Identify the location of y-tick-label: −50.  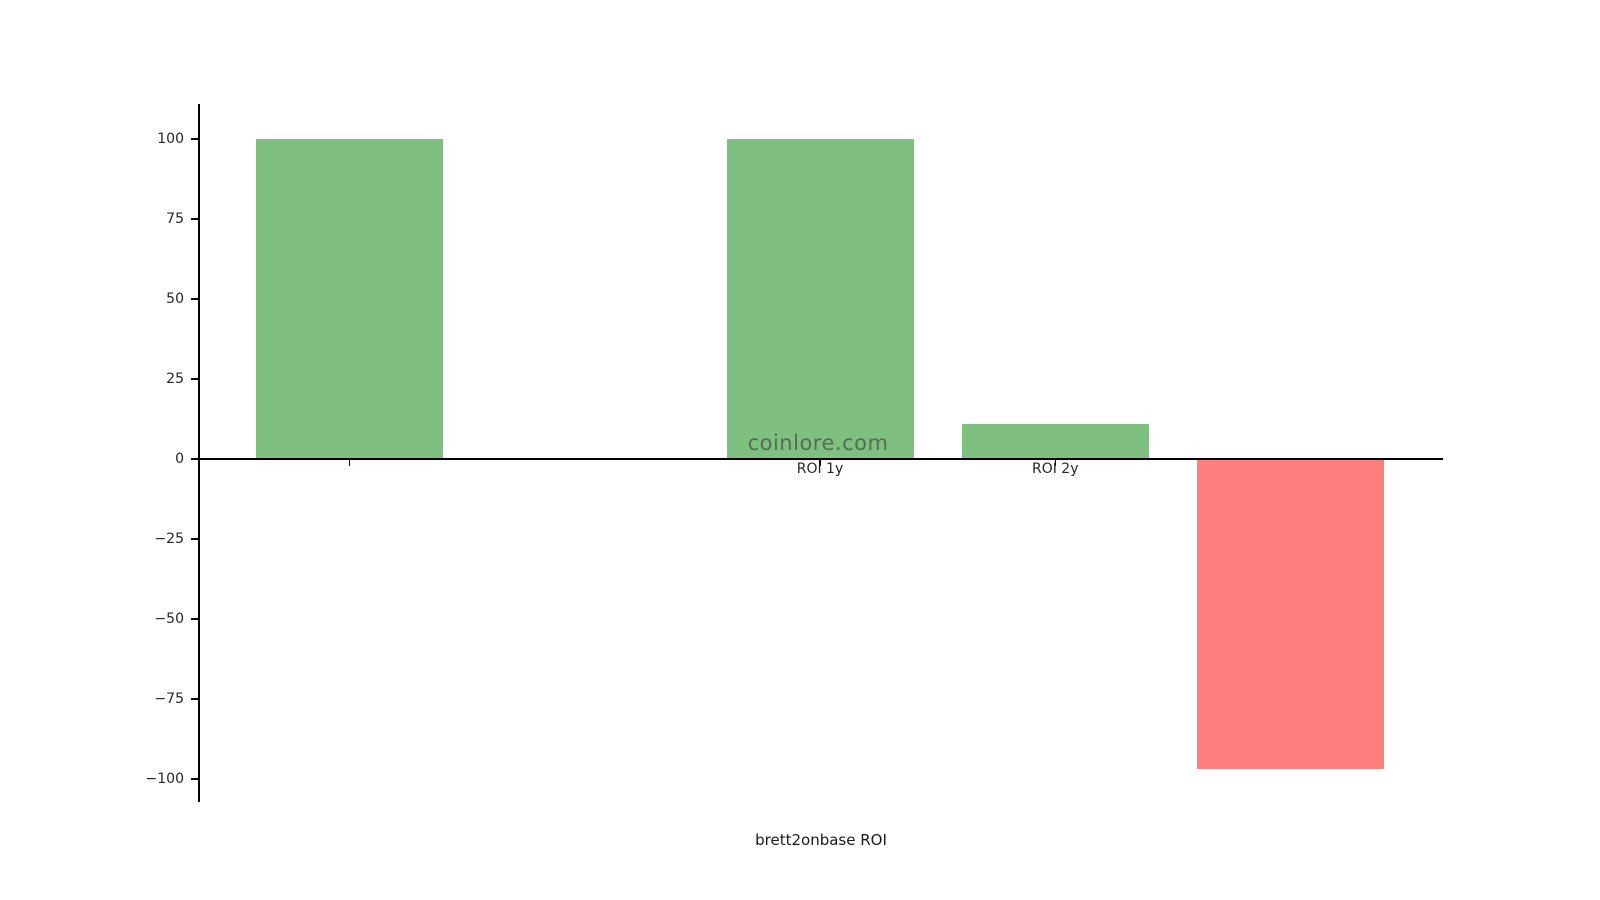
(169, 619).